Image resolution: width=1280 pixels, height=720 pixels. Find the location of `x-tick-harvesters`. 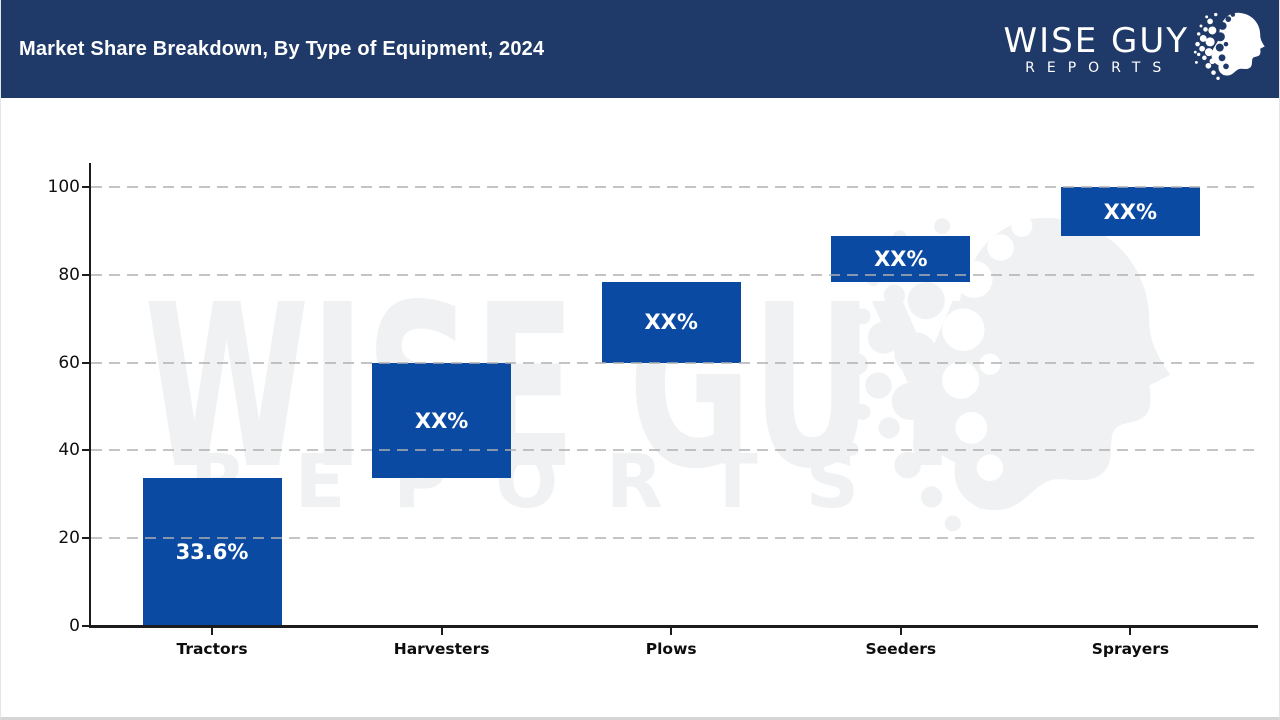

x-tick-harvesters is located at coordinates (441, 631).